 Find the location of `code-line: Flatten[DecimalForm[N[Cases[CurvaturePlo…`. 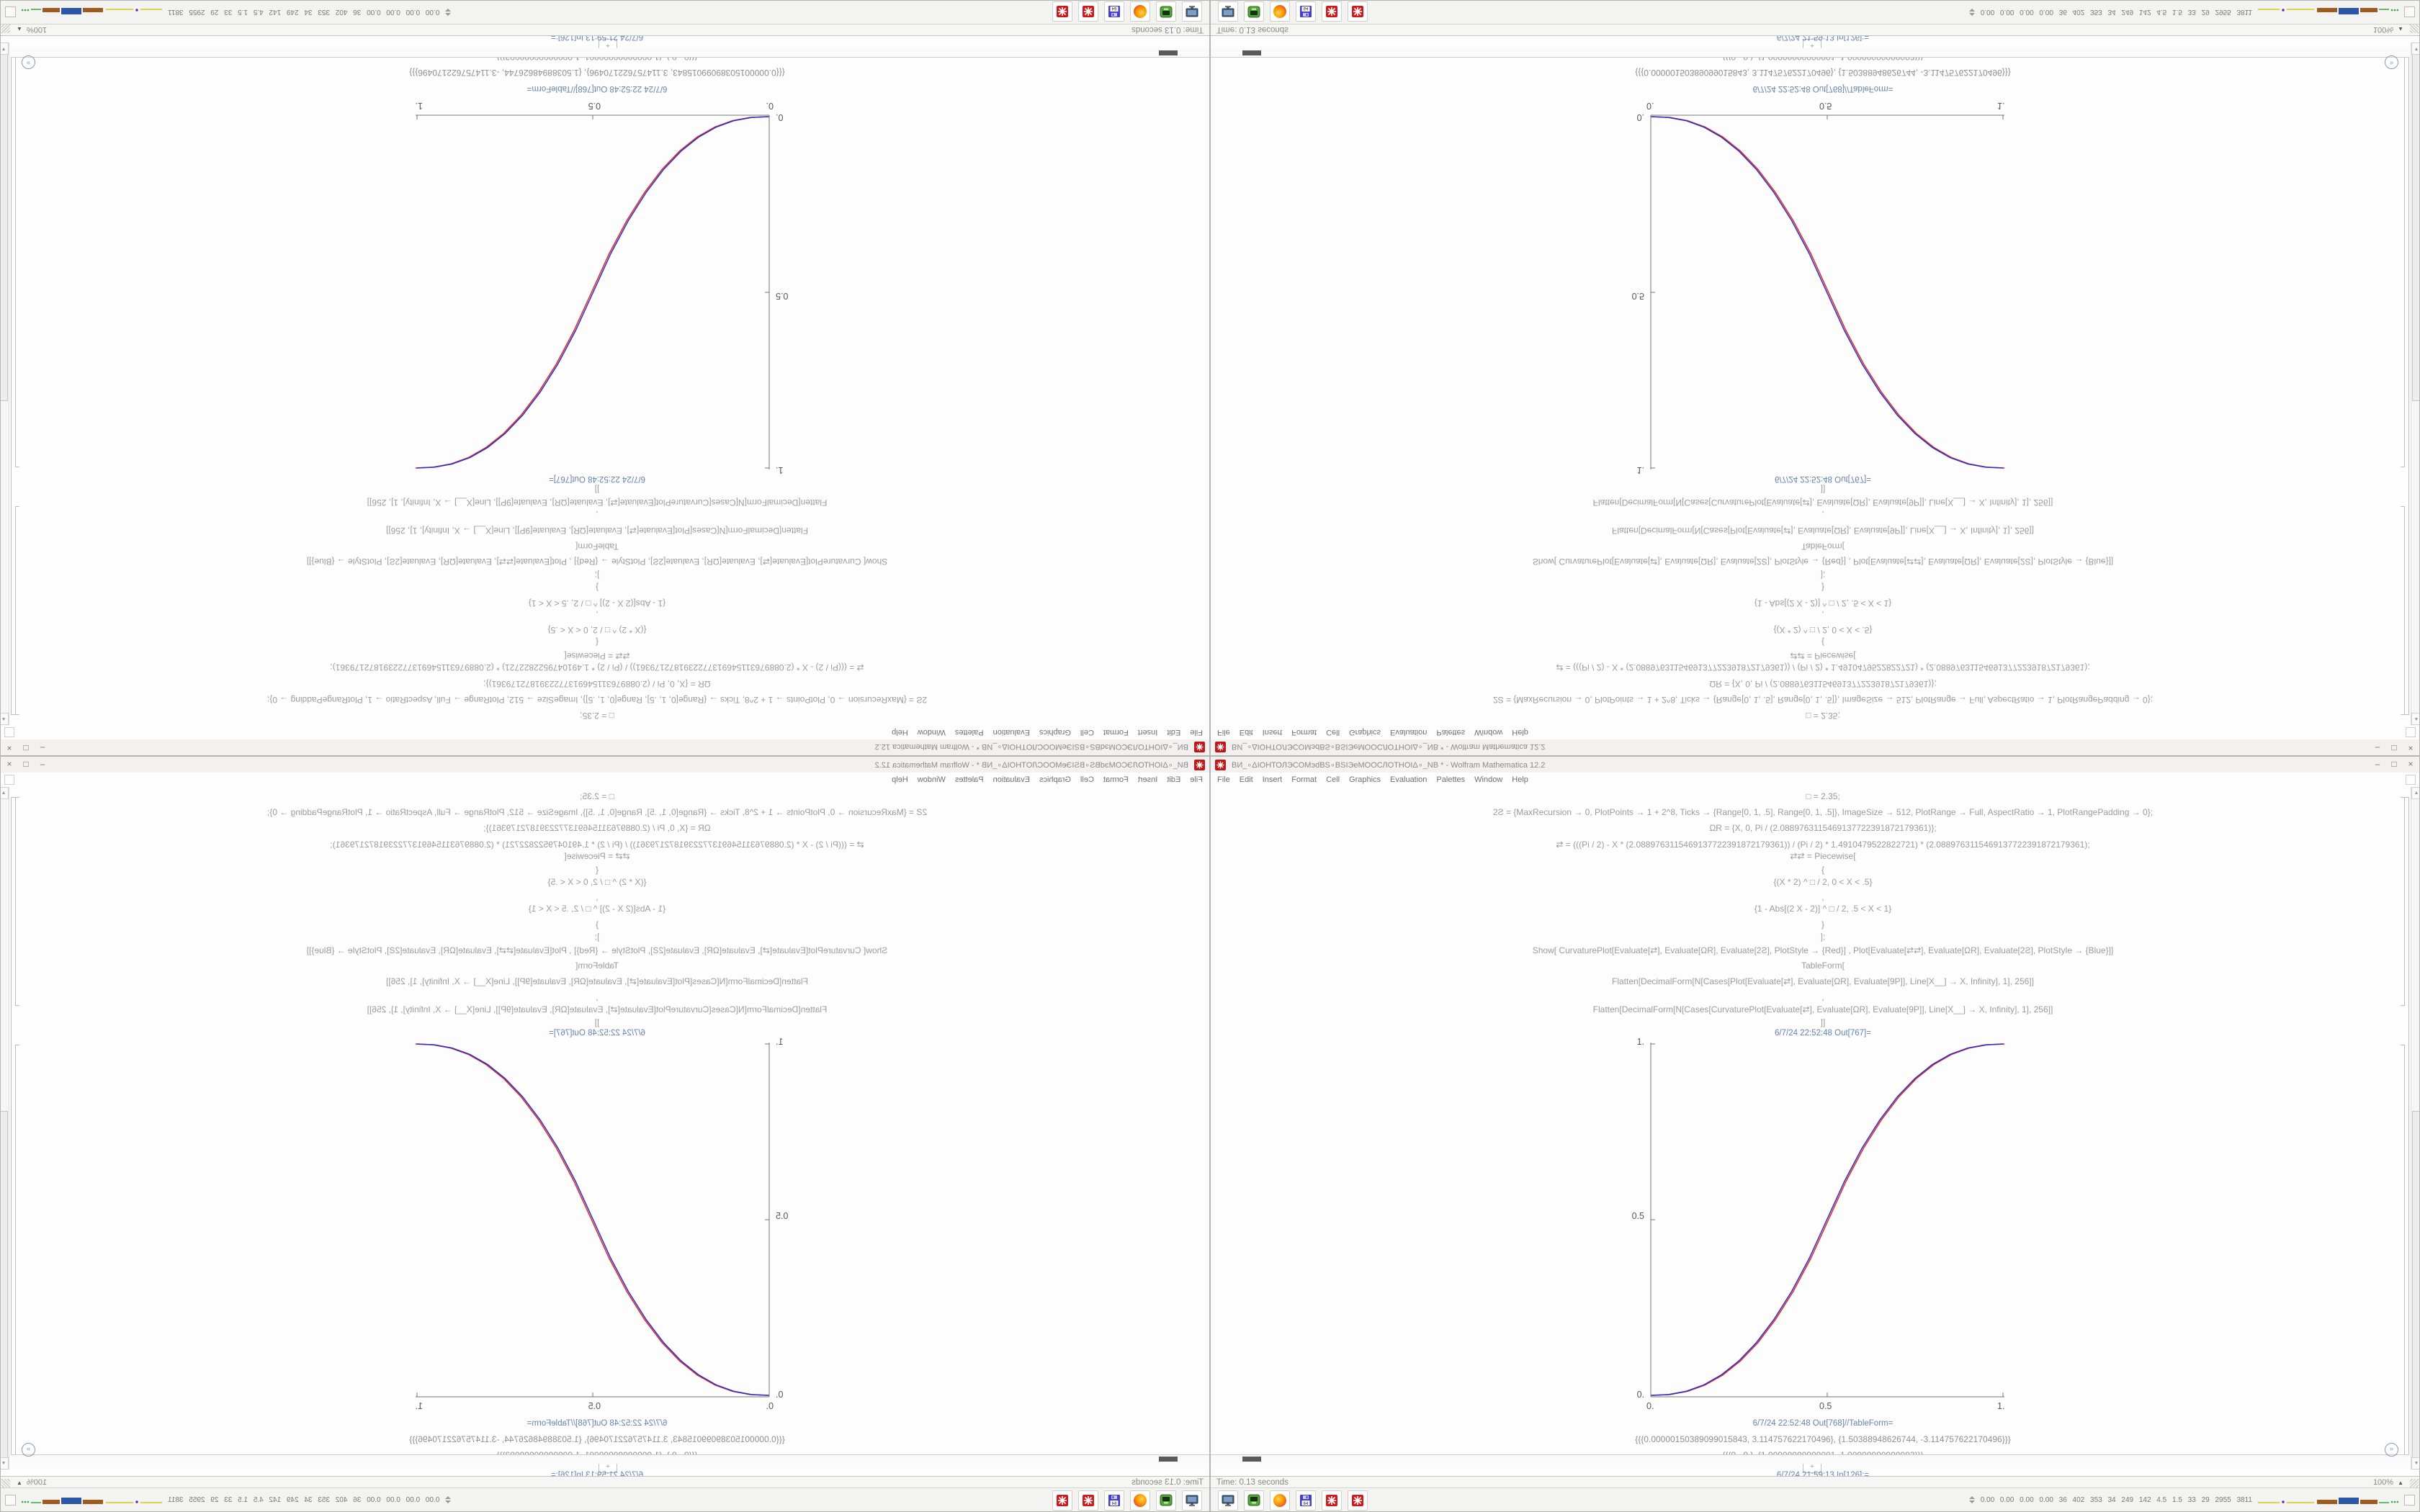

code-line: Flatten[DecimalForm[N[Cases[CurvaturePlo… is located at coordinates (597, 1009).